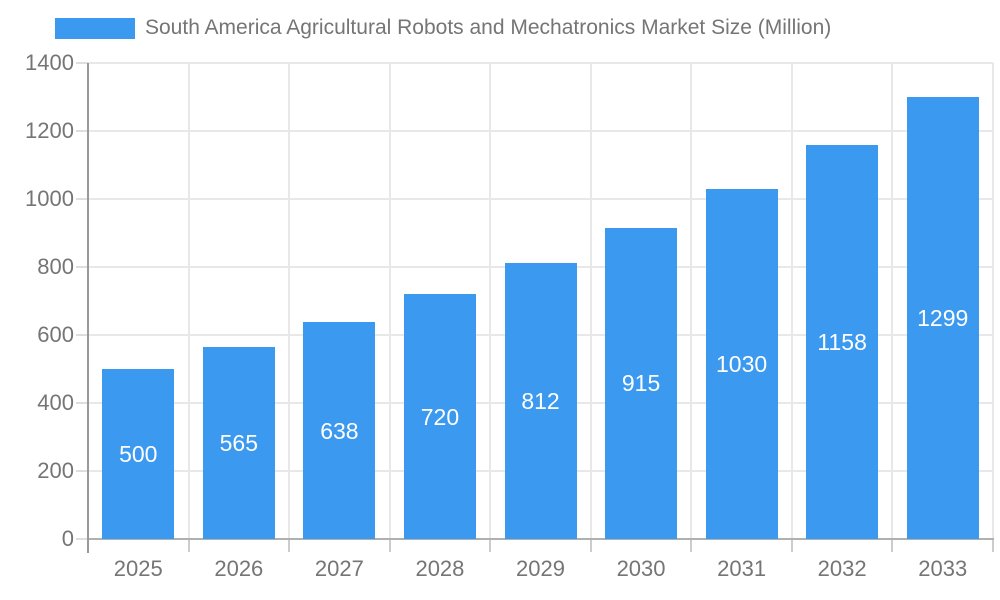 Image resolution: width=1000 pixels, height=600 pixels. I want to click on y-axis-label: 1000, so click(49, 198).